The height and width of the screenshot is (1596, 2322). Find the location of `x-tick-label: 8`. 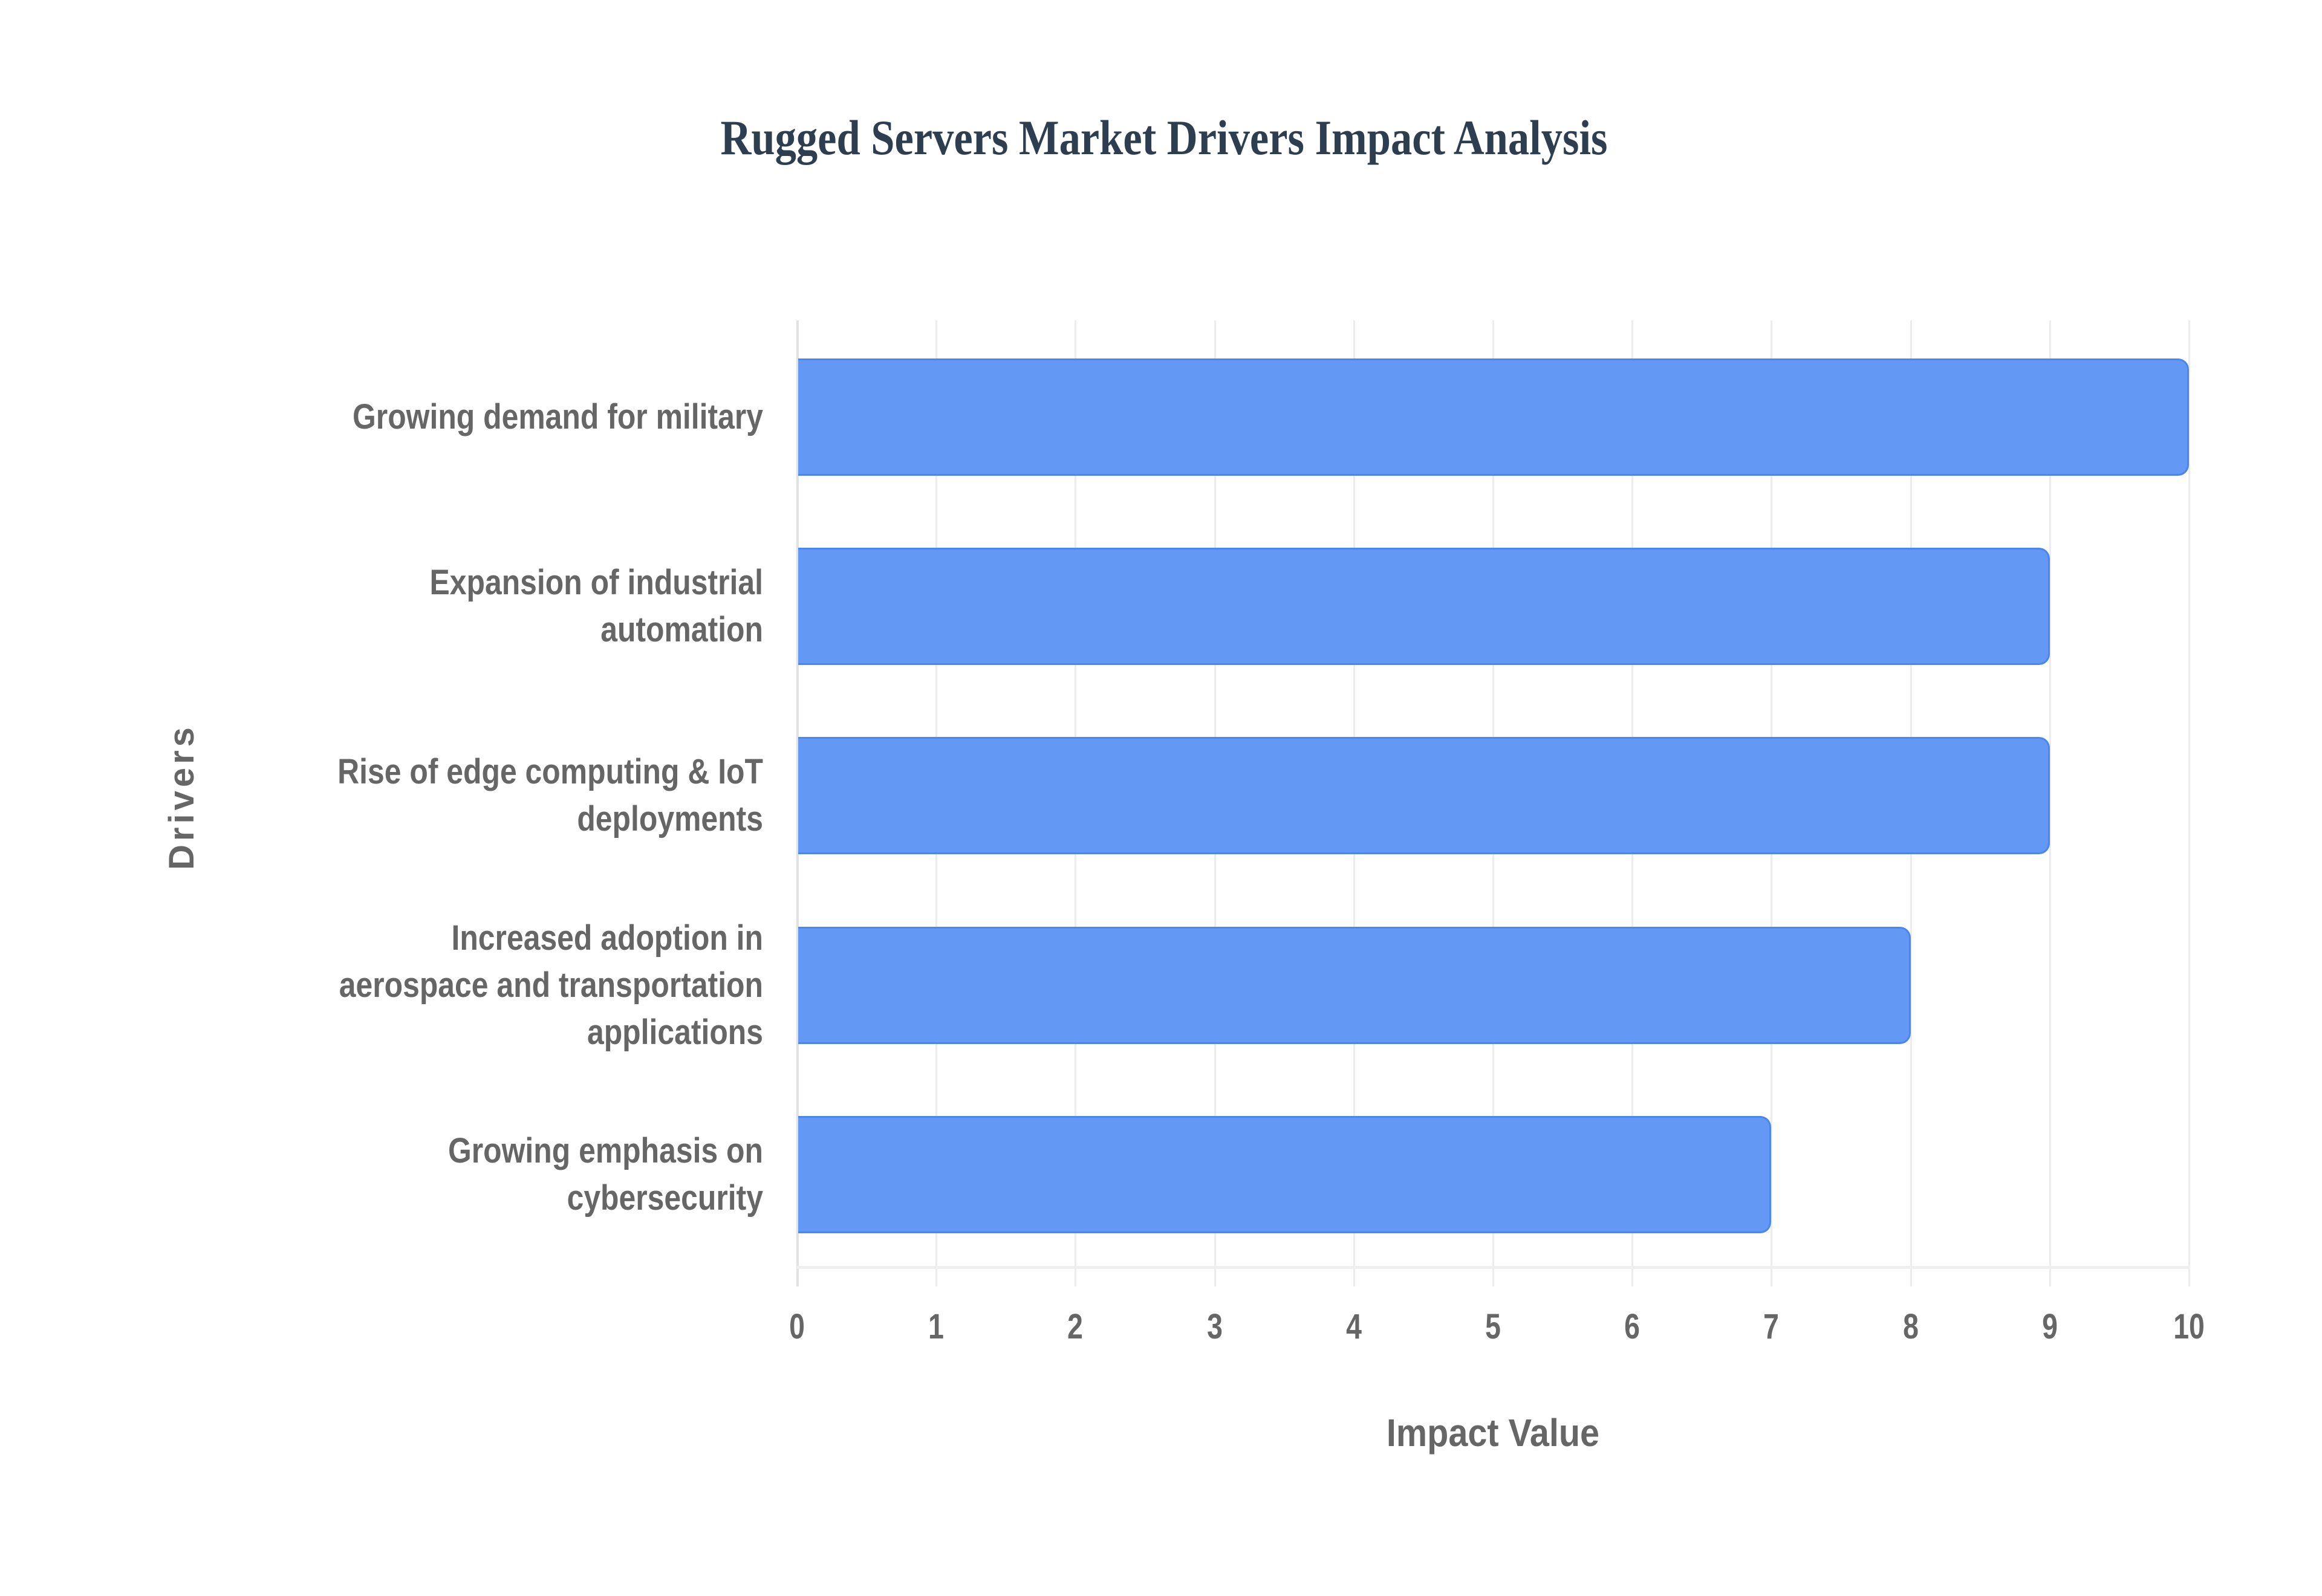

x-tick-label: 8 is located at coordinates (1910, 1326).